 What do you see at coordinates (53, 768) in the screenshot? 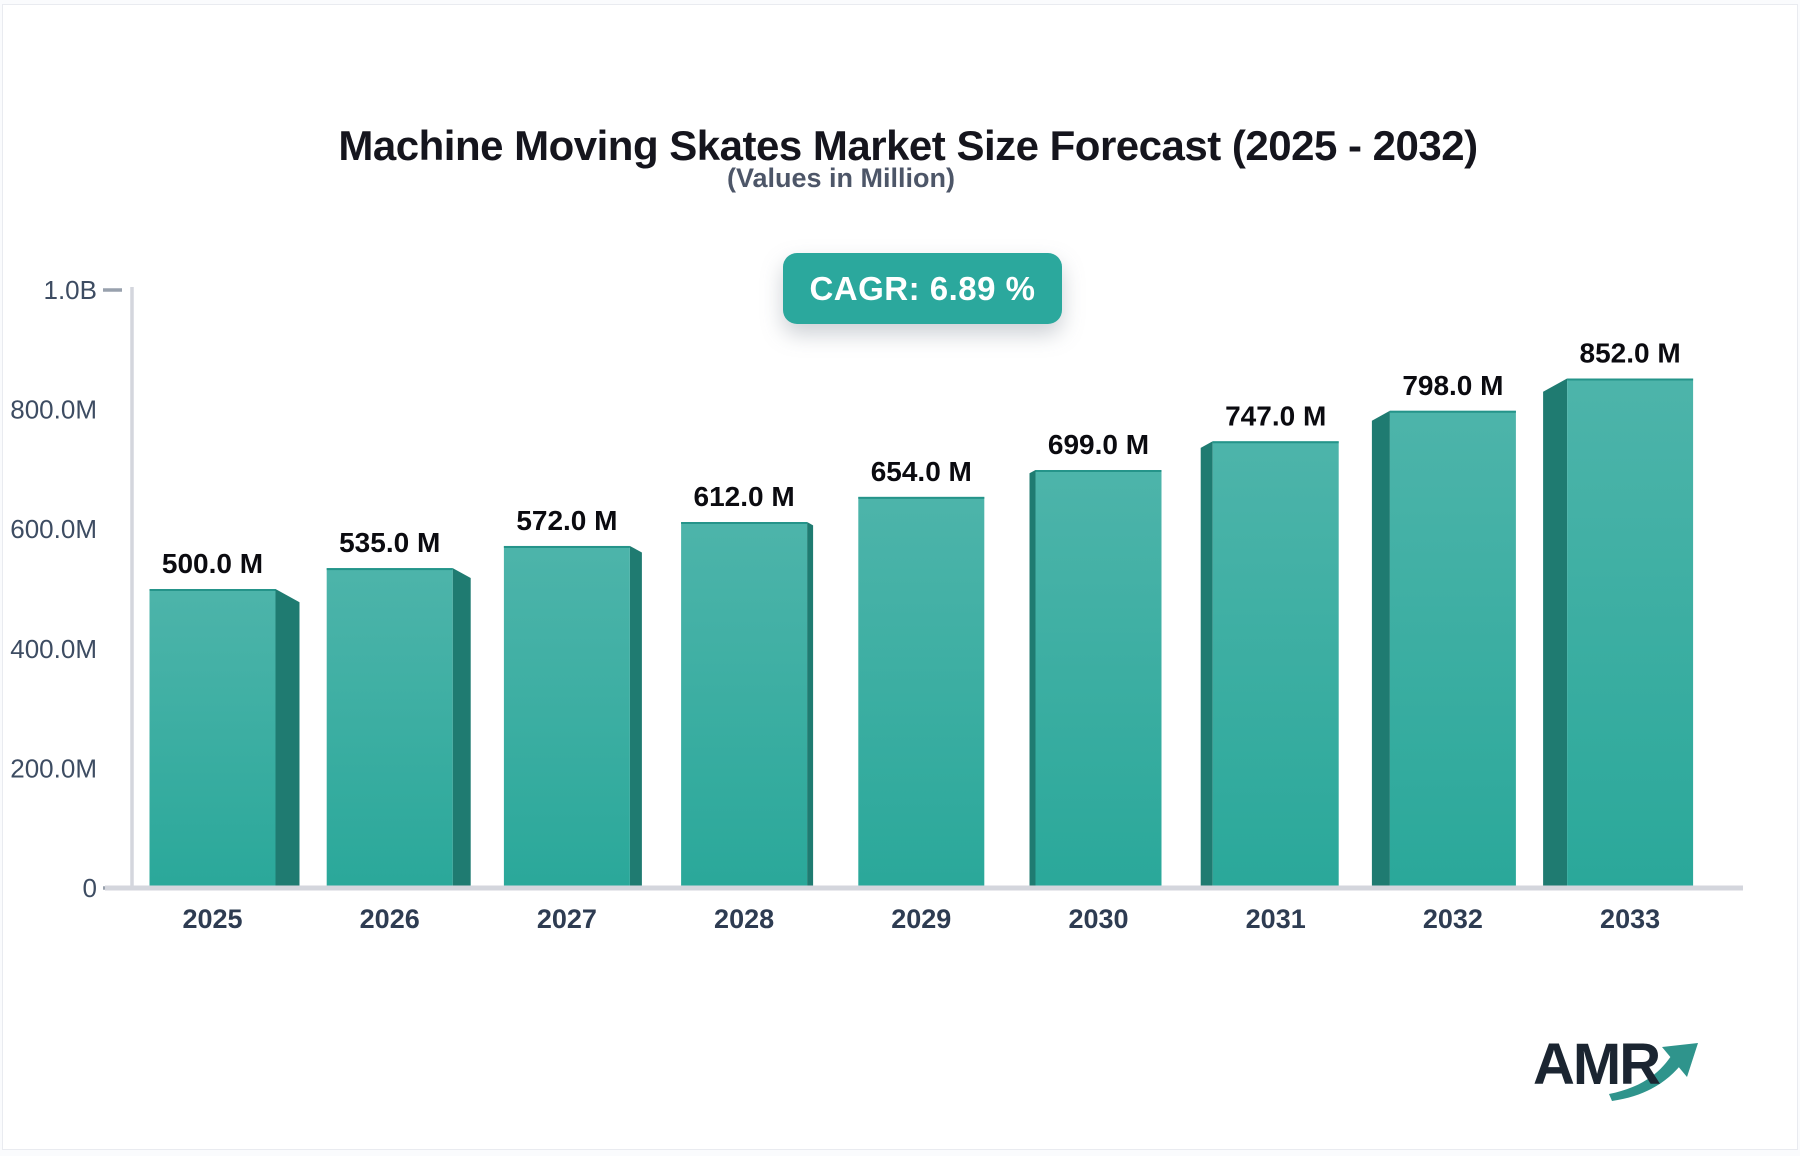
I see `y-axis-tick-label: 200.0M` at bounding box center [53, 768].